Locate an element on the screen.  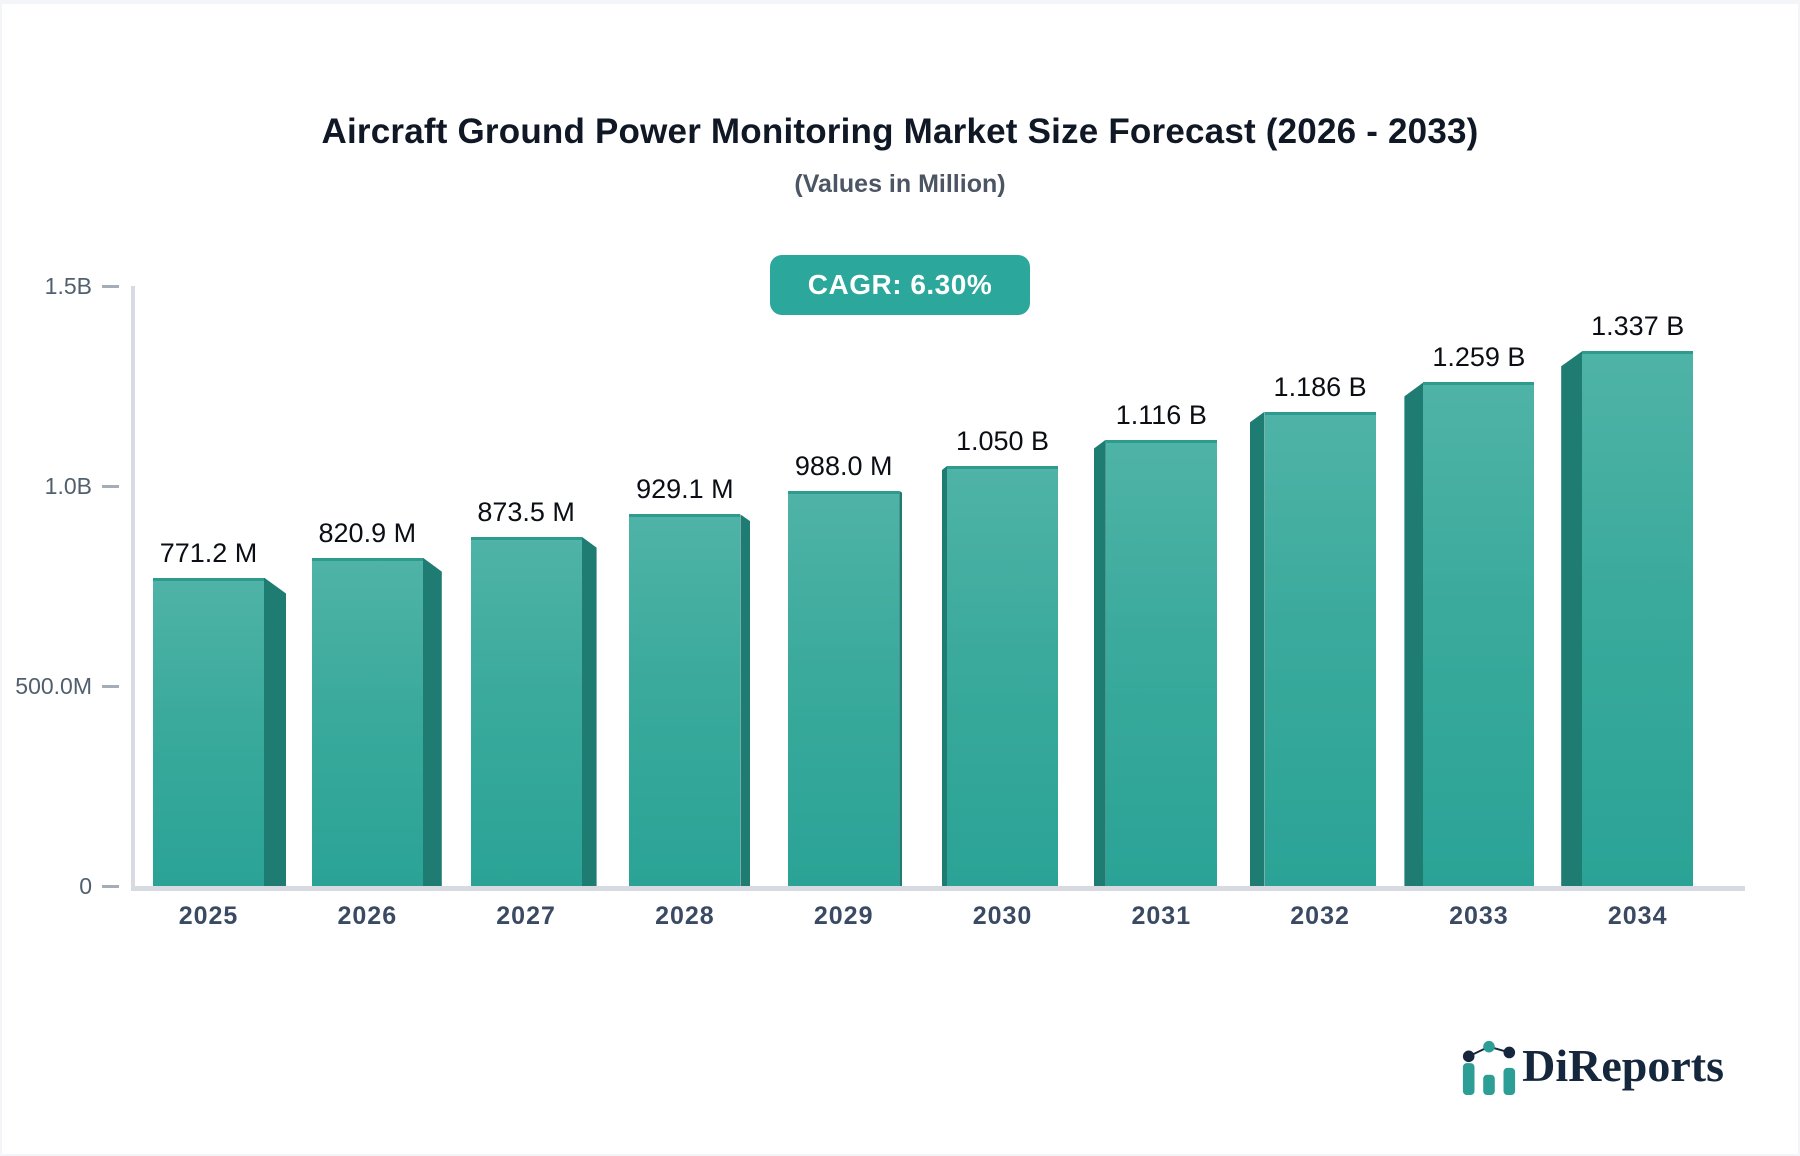
cagr-badge: CAGR: 6.30% is located at coordinates (900, 285).